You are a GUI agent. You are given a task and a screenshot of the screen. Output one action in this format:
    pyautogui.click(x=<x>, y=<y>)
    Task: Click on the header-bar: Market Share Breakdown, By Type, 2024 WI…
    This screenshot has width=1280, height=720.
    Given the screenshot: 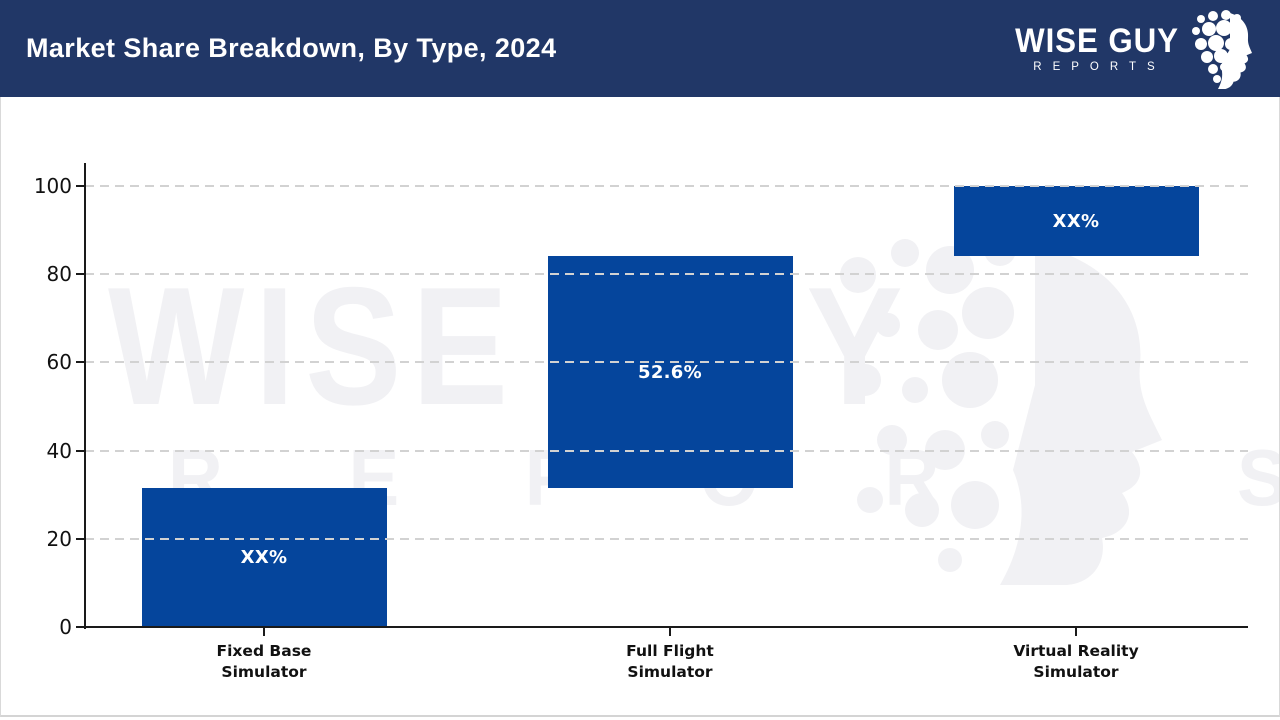 What is the action you would take?
    pyautogui.click(x=640, y=48)
    